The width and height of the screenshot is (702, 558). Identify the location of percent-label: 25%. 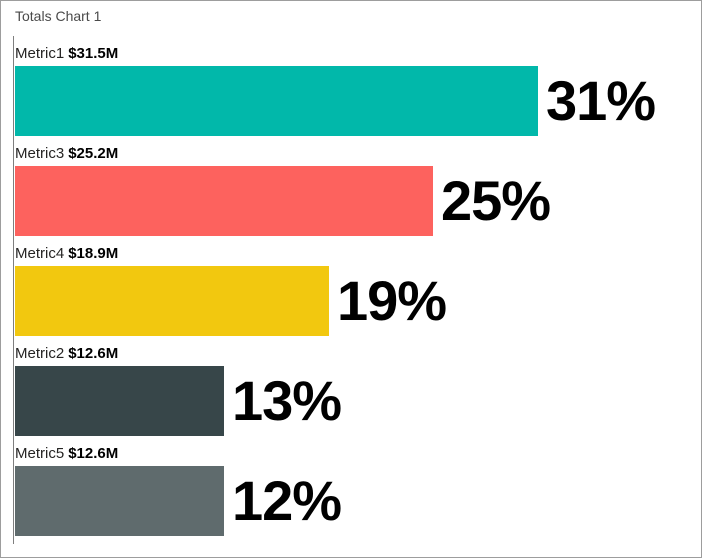
(496, 200).